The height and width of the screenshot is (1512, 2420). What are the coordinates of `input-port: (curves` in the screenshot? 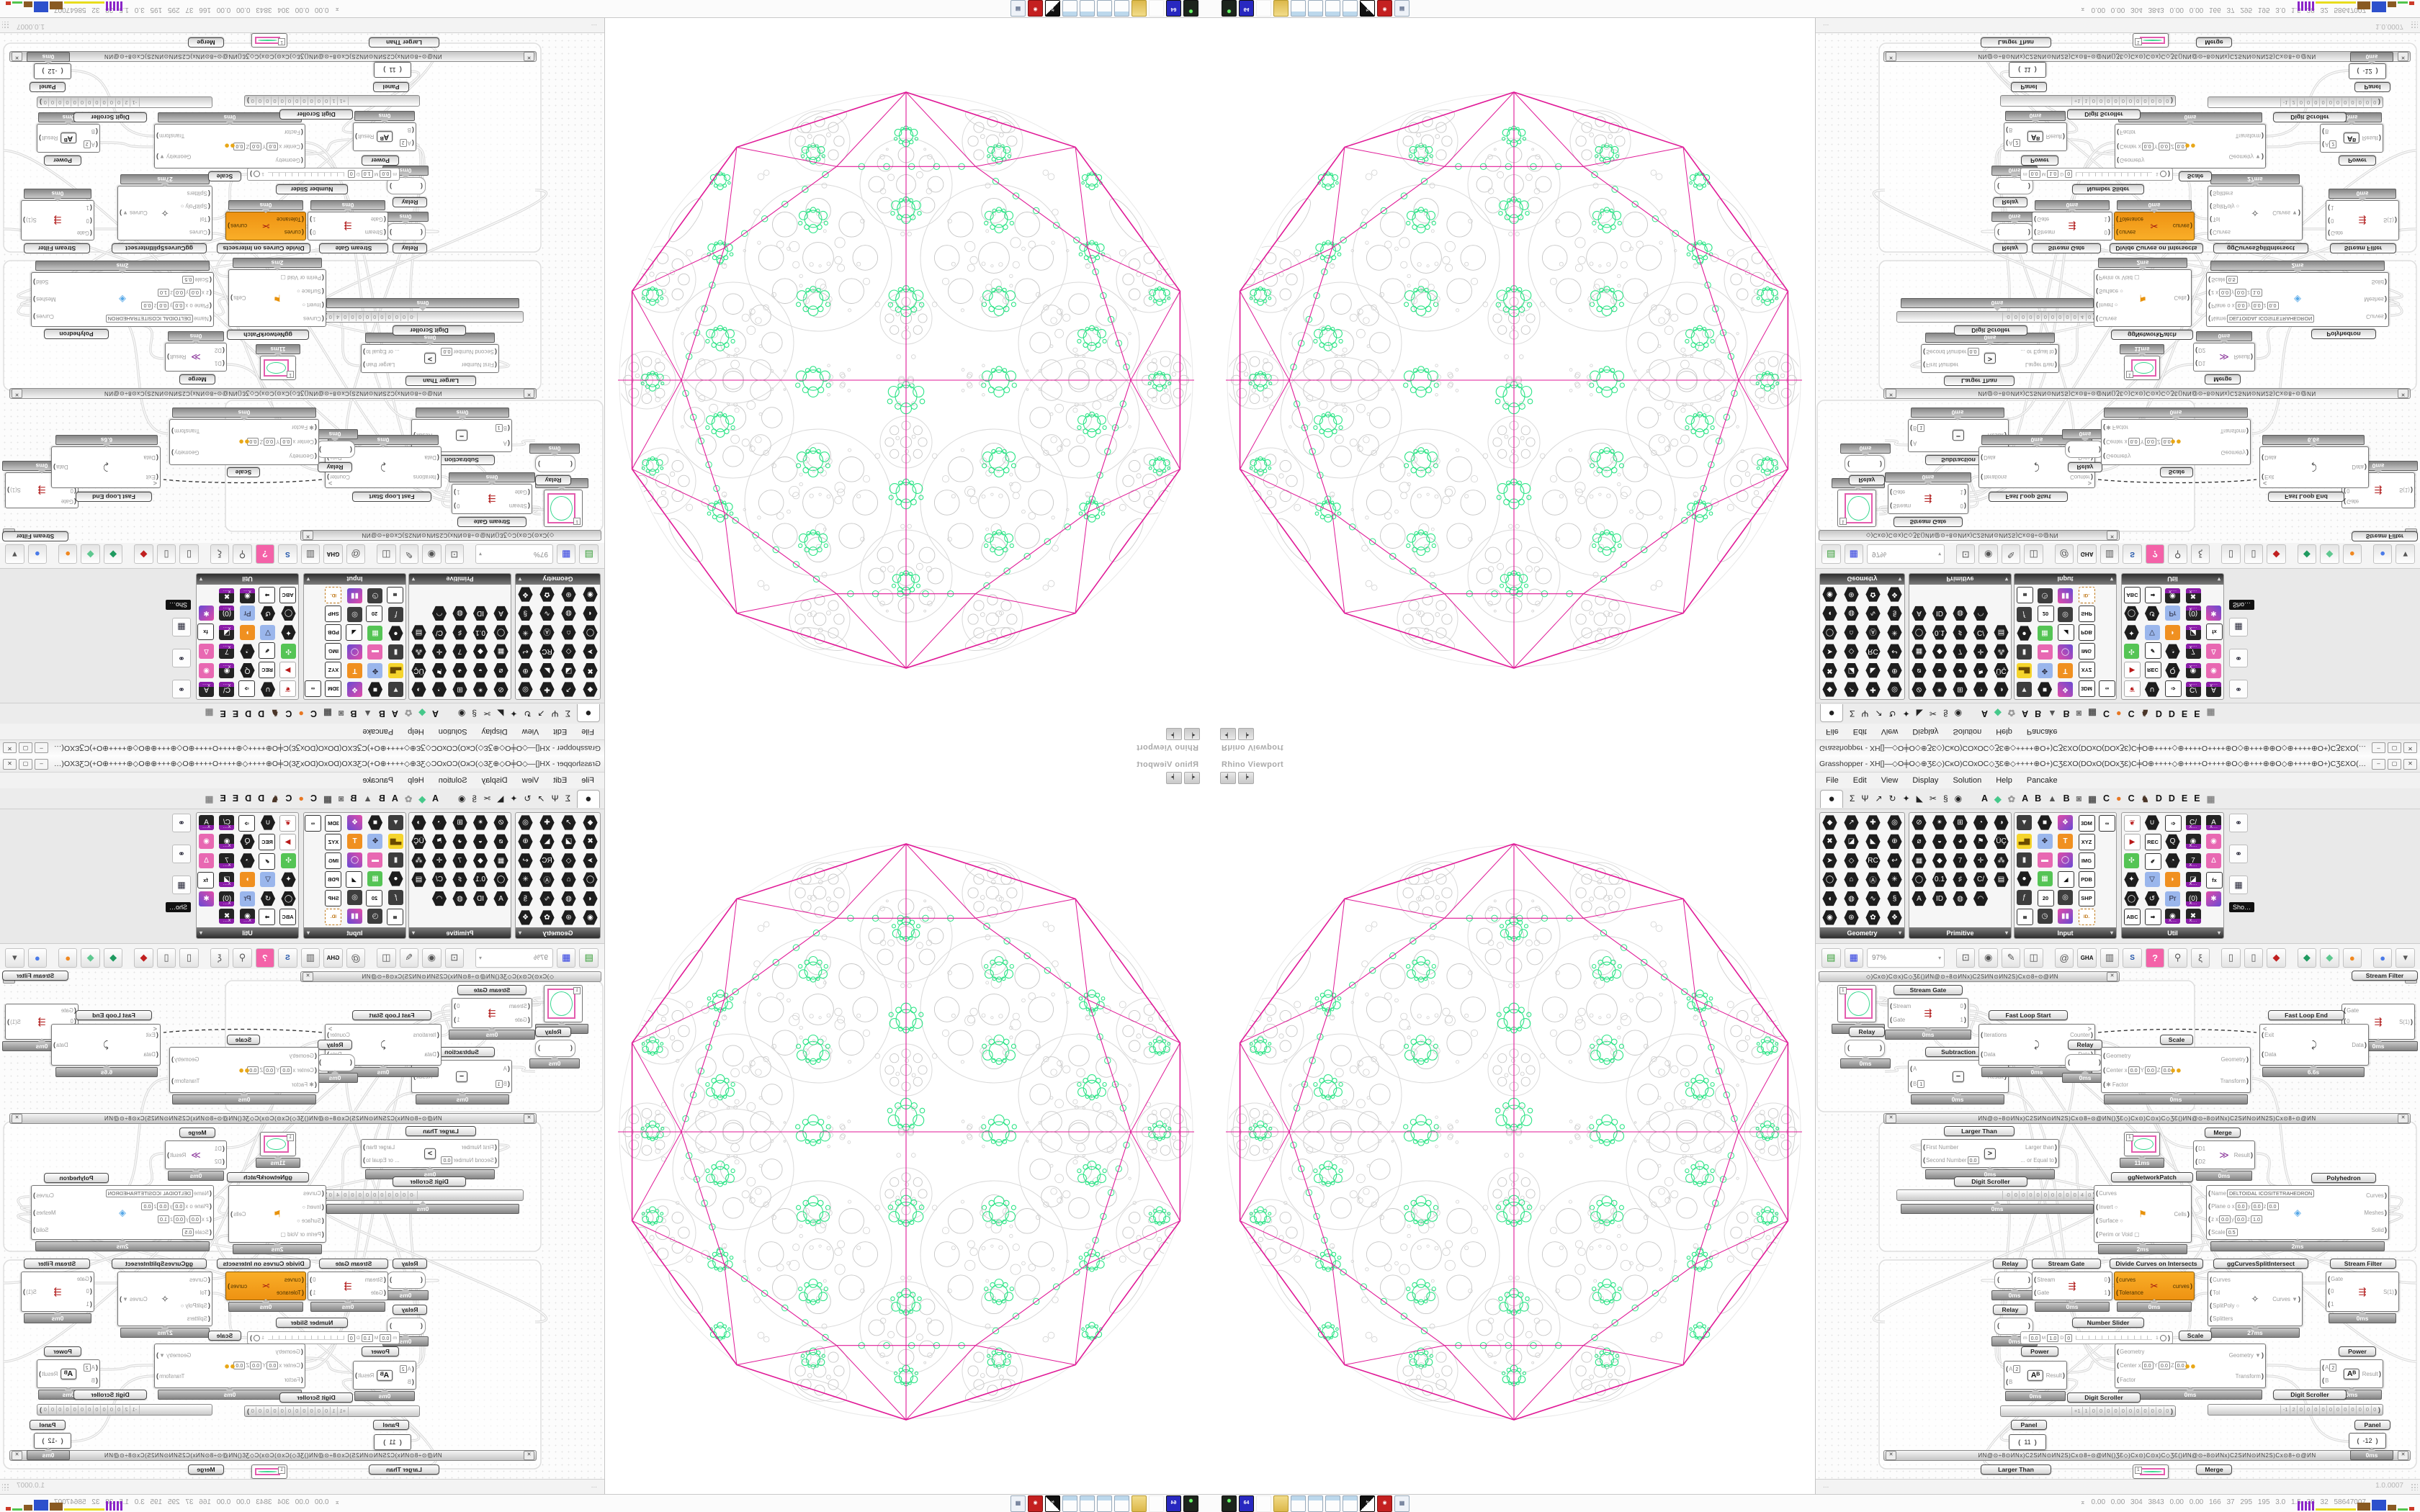 It's located at (294, 1279).